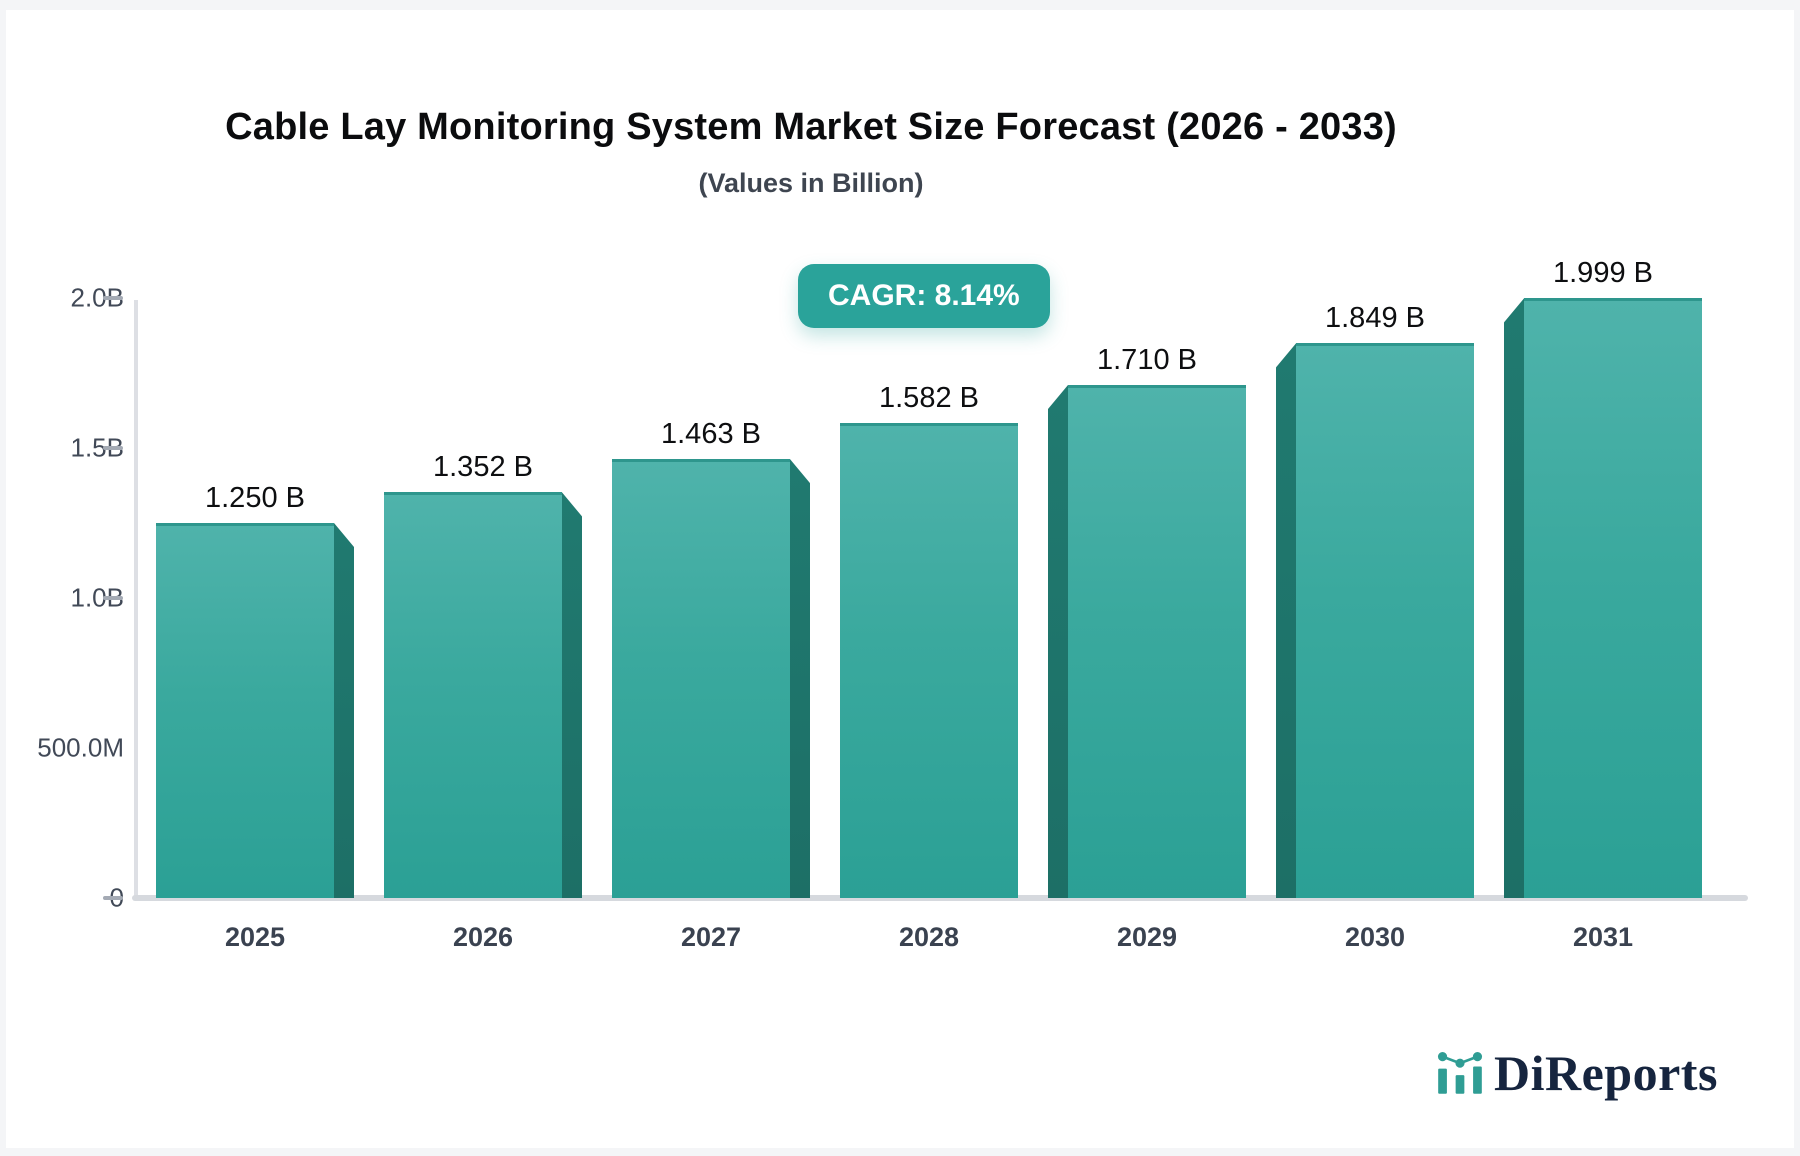 The width and height of the screenshot is (1800, 1156). I want to click on x-axis-label: 2026, so click(483, 937).